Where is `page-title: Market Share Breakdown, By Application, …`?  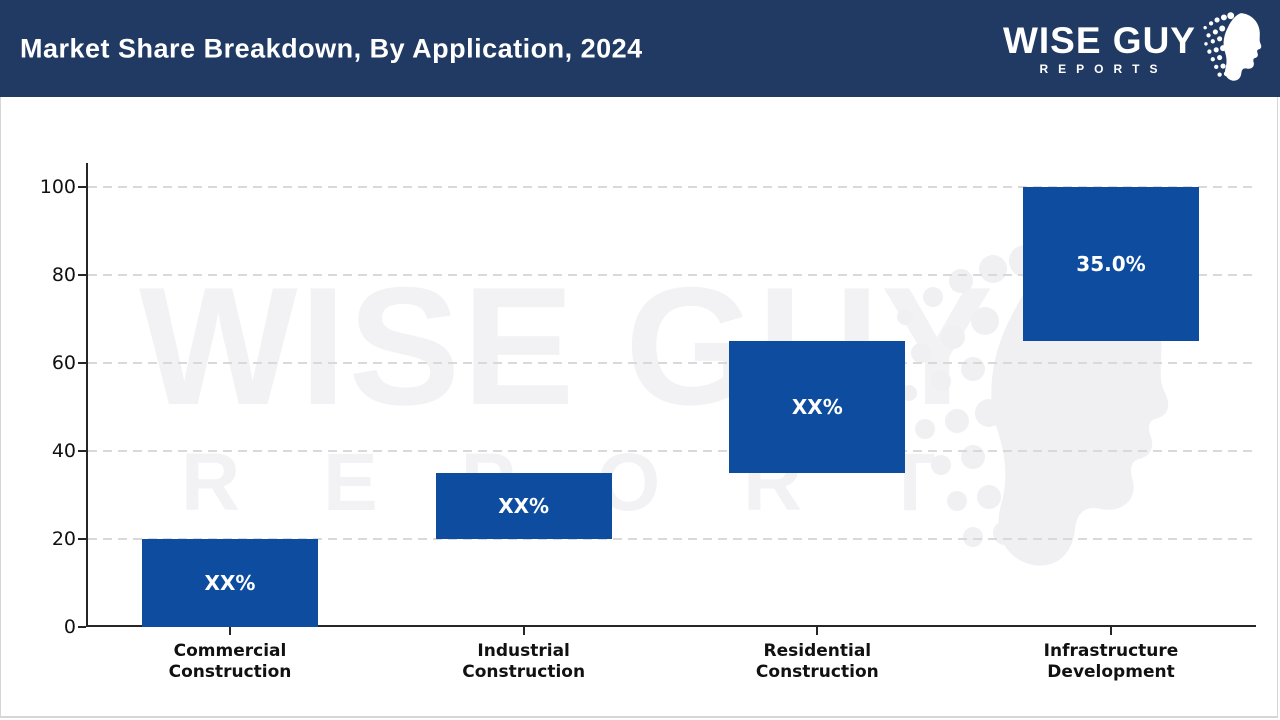
page-title: Market Share Breakdown, By Application, … is located at coordinates (331, 48).